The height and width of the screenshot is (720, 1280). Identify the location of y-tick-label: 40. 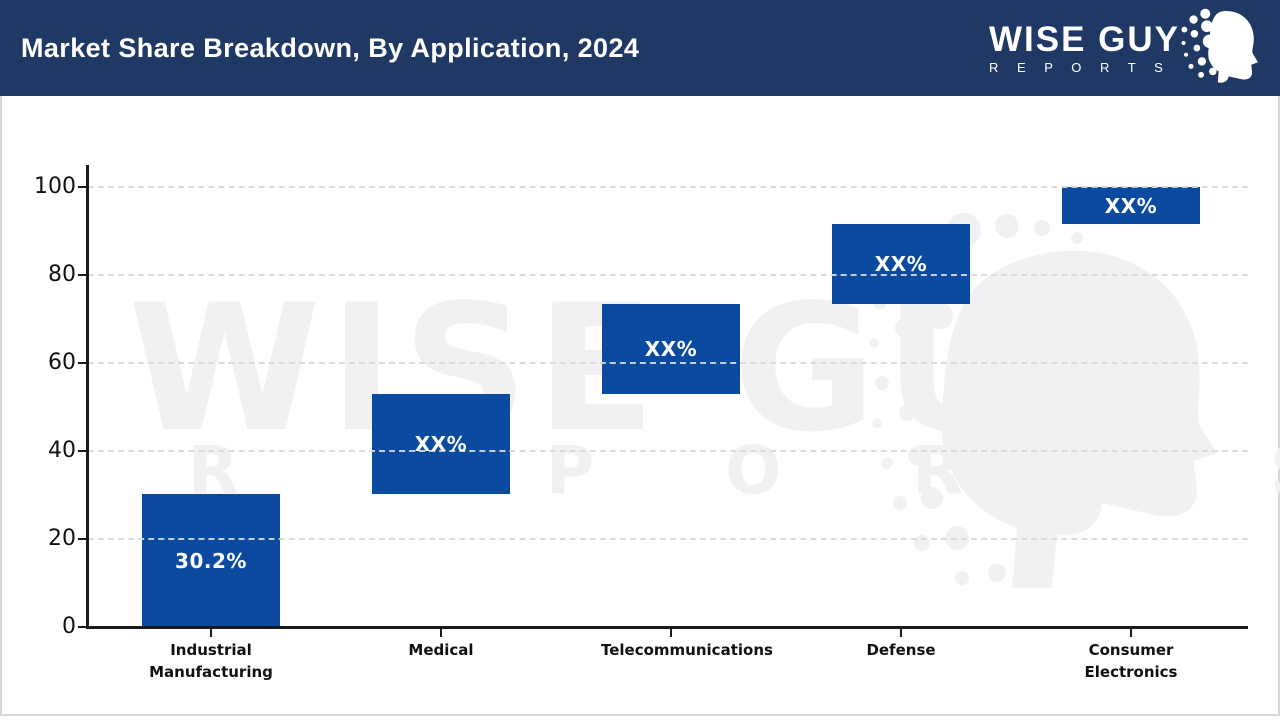
(62, 450).